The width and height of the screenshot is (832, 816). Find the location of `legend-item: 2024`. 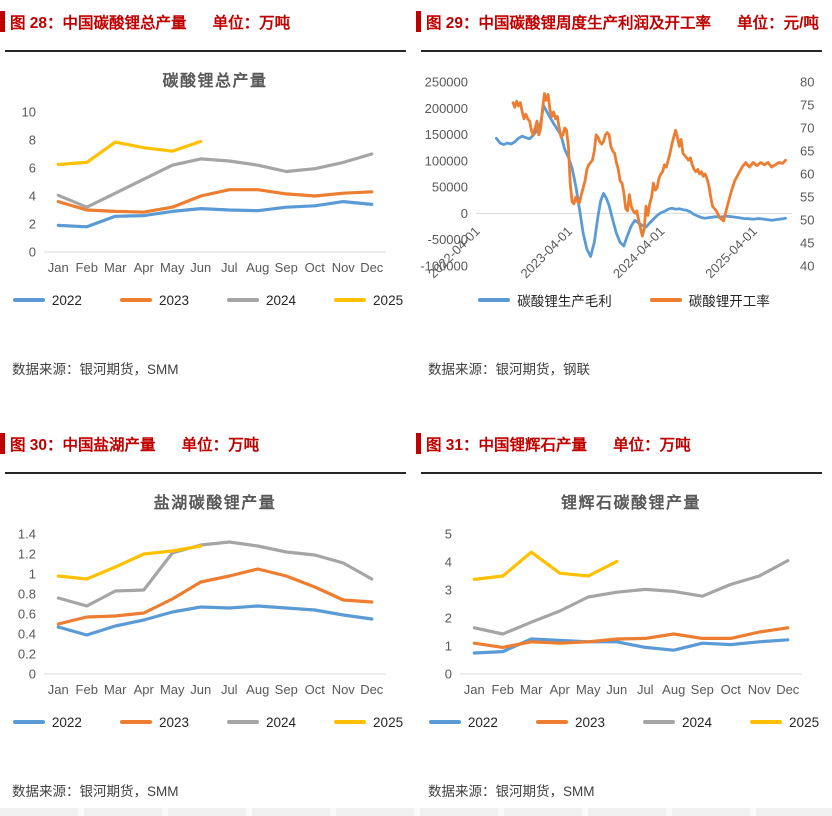

legend-item: 2024 is located at coordinates (261, 722).